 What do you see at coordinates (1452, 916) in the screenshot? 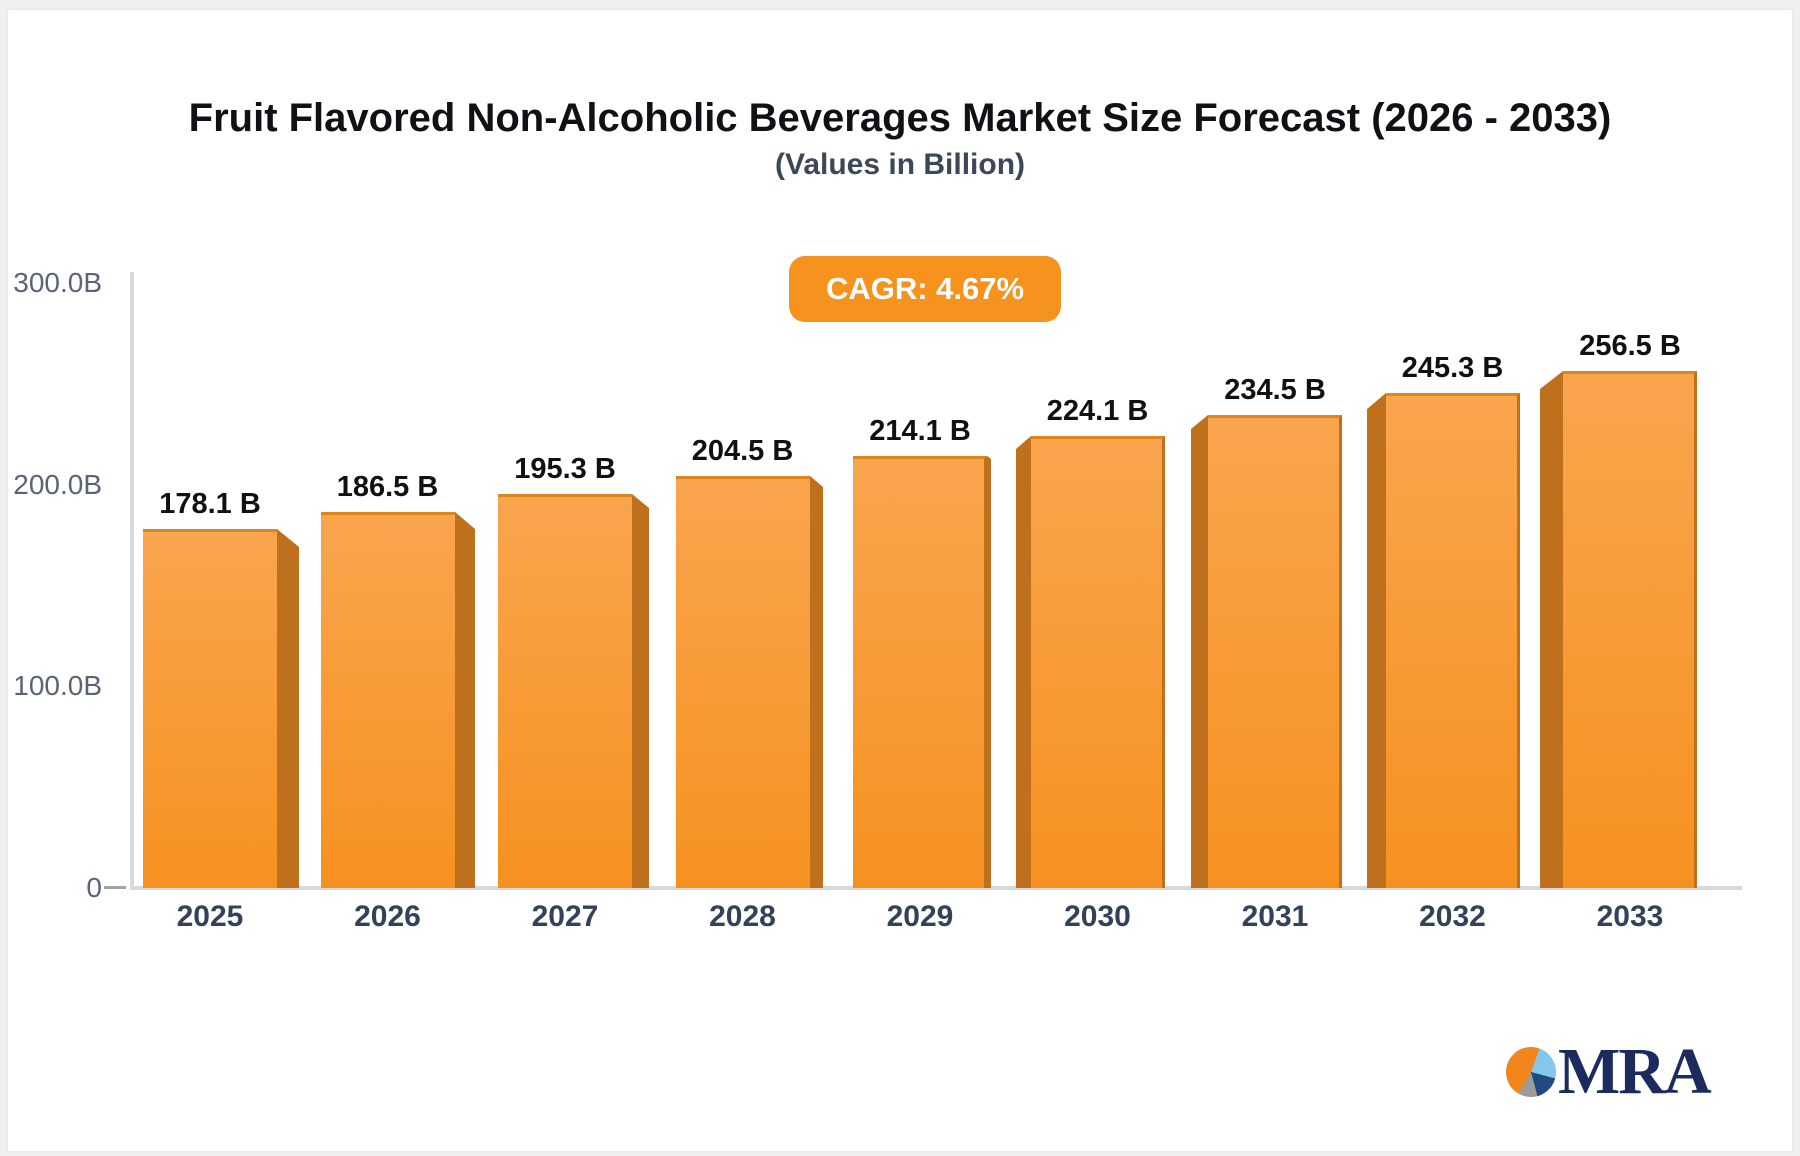
I see `x-axis-label-2032: 2032` at bounding box center [1452, 916].